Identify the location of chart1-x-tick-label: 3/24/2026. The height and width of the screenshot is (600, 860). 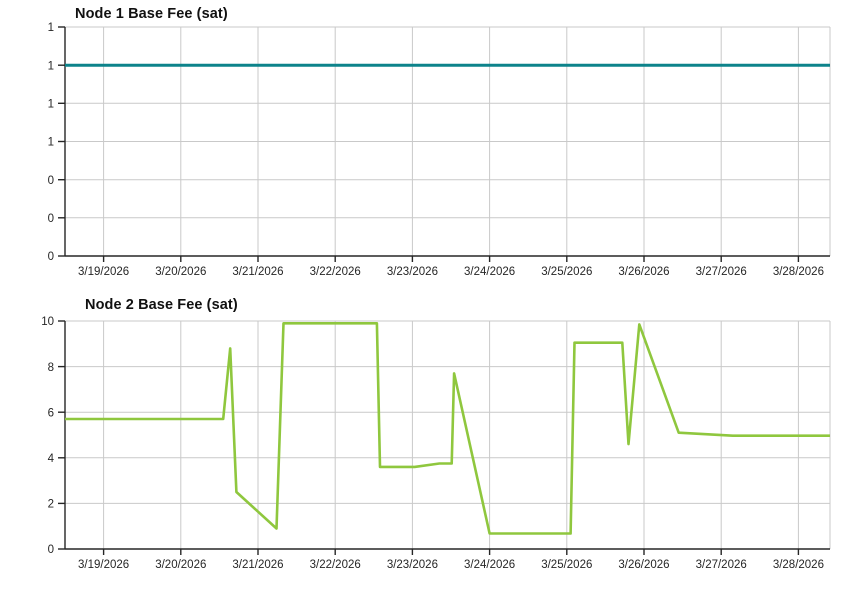
(489, 272).